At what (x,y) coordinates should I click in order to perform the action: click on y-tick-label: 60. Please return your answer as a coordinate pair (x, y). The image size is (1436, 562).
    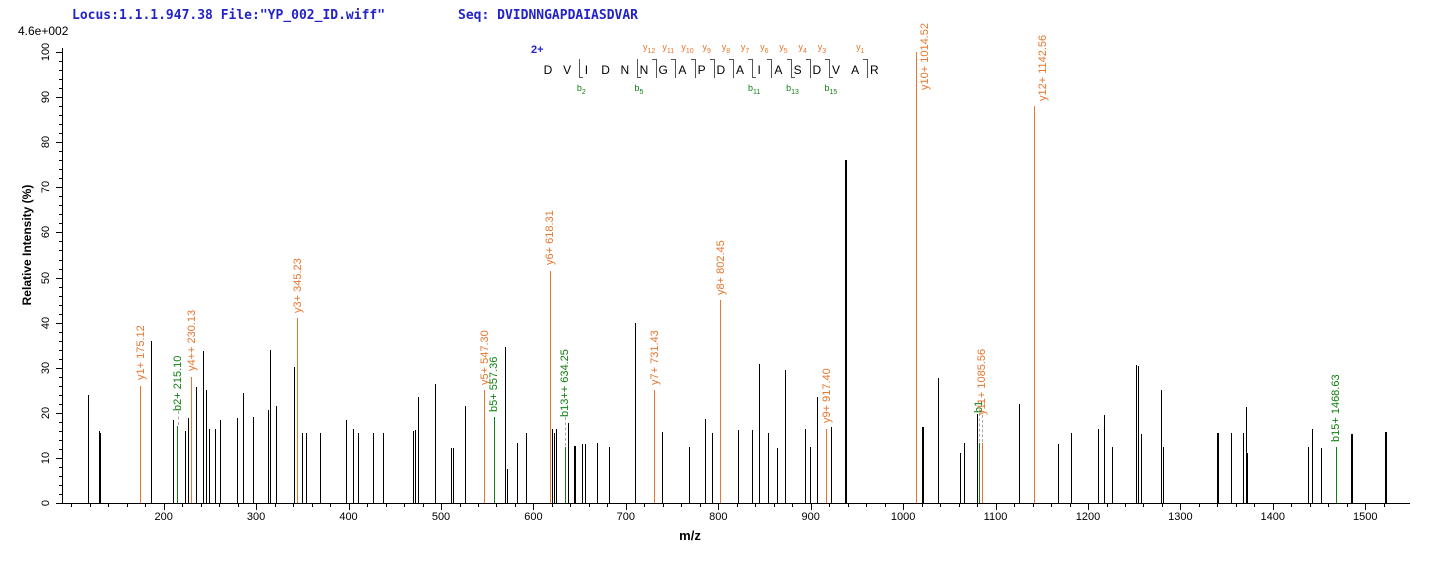
    Looking at the image, I should click on (46, 232).